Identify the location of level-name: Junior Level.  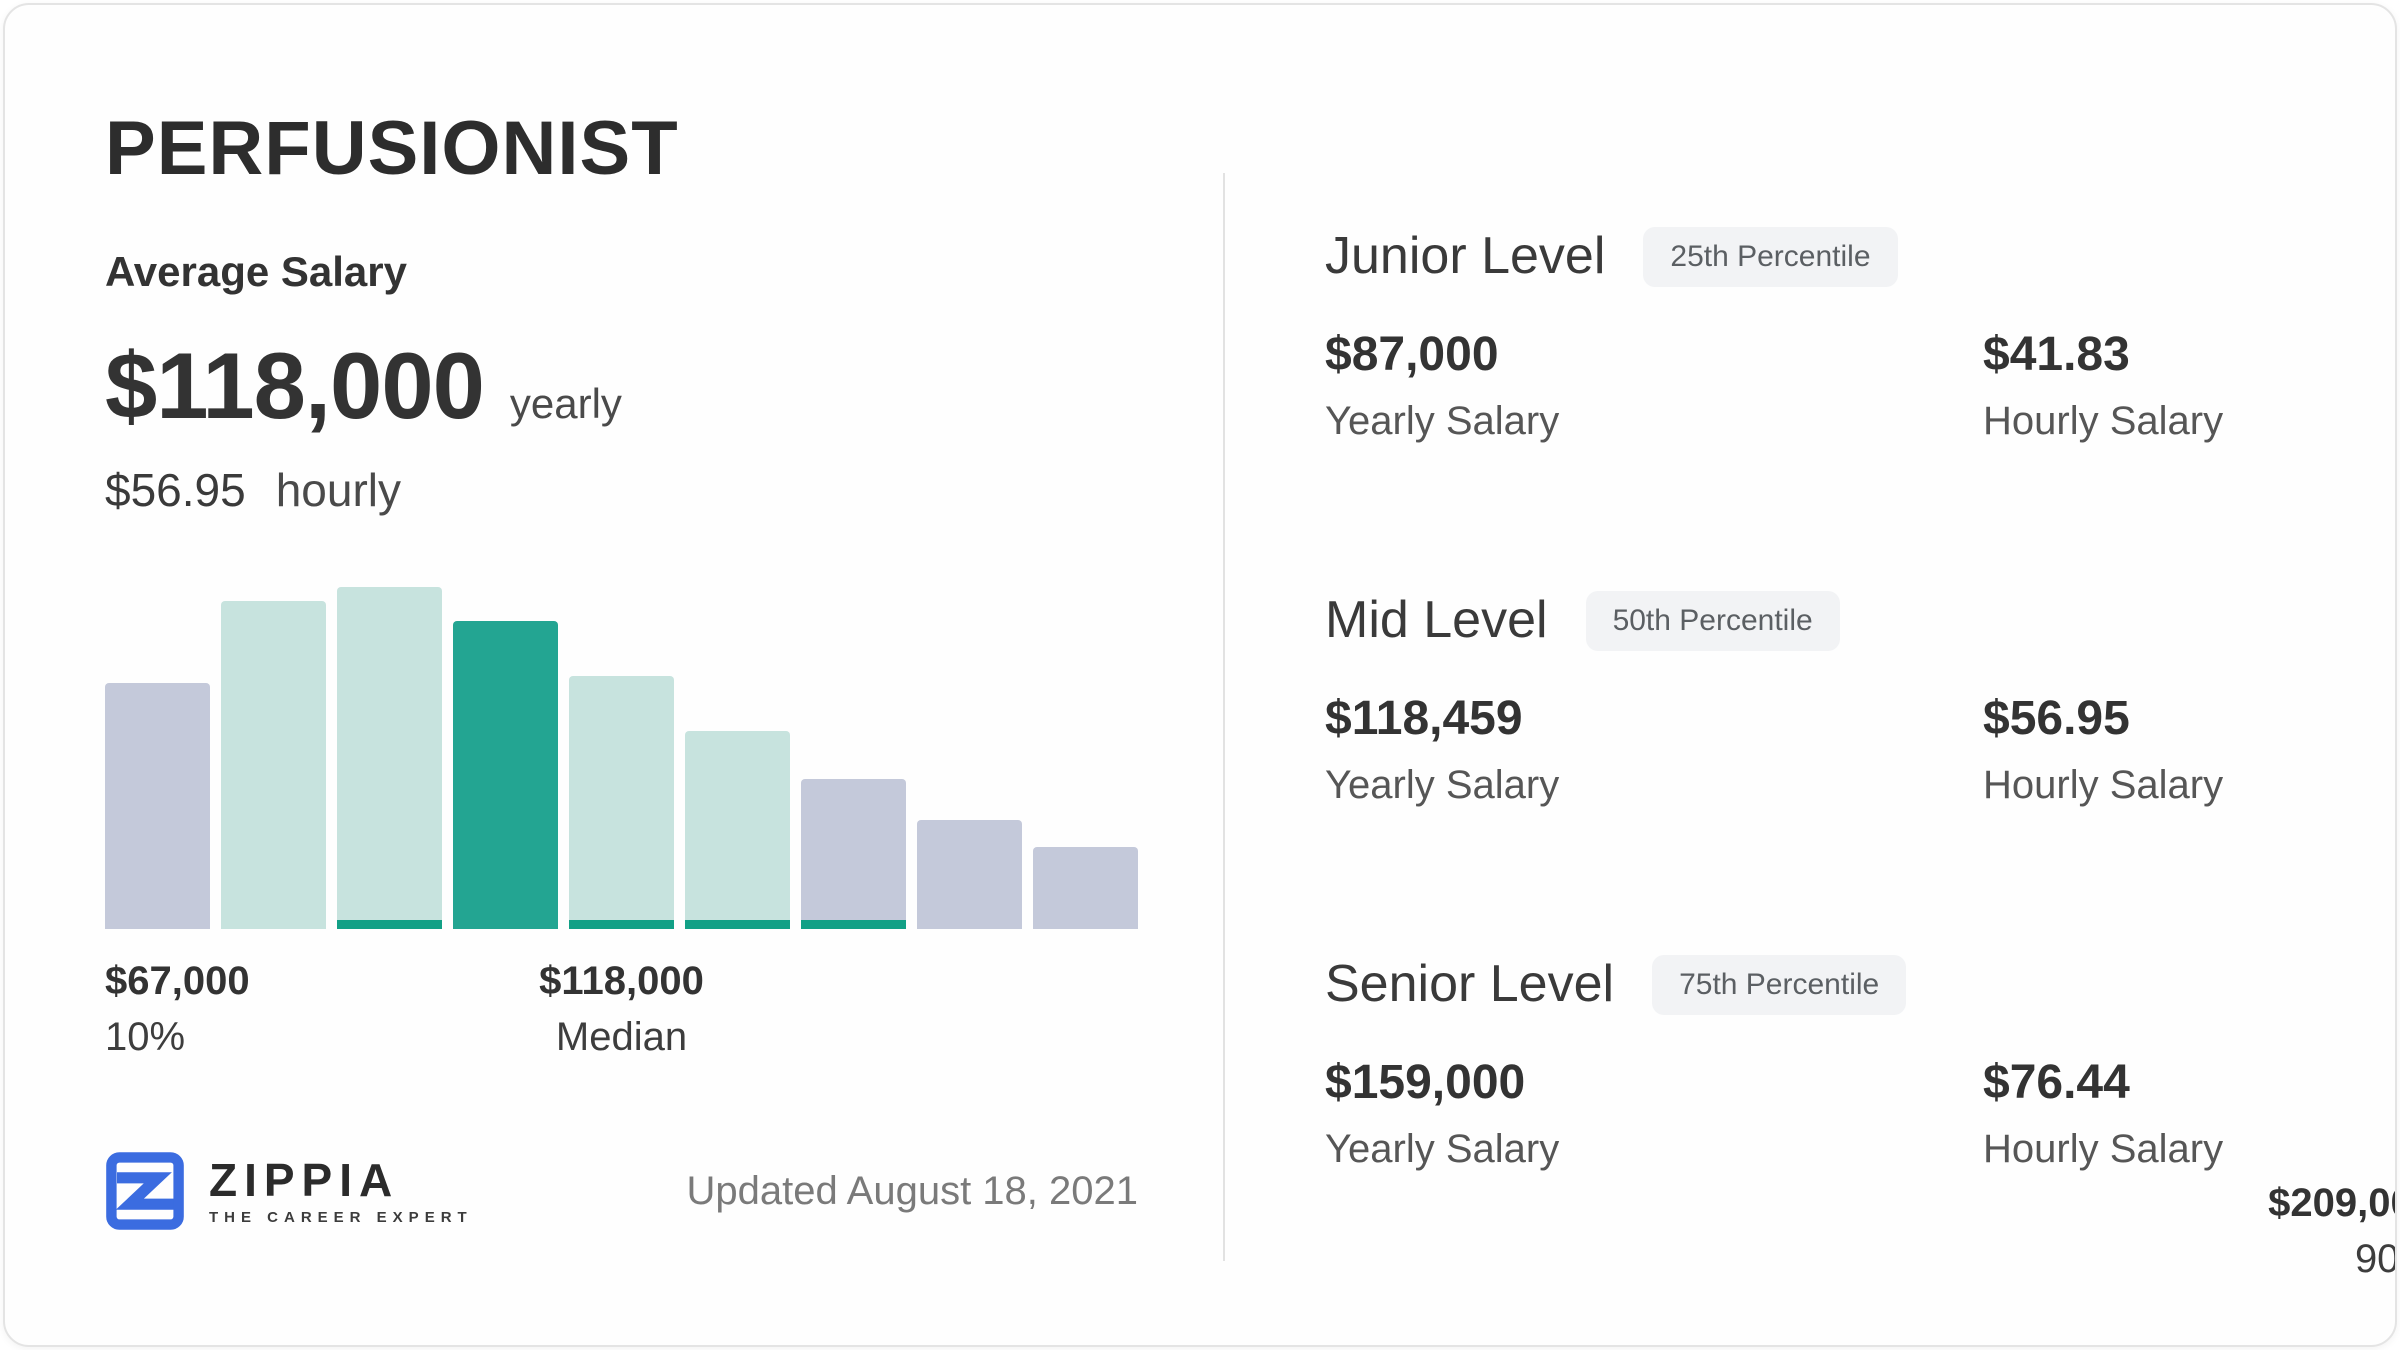
(1465, 256).